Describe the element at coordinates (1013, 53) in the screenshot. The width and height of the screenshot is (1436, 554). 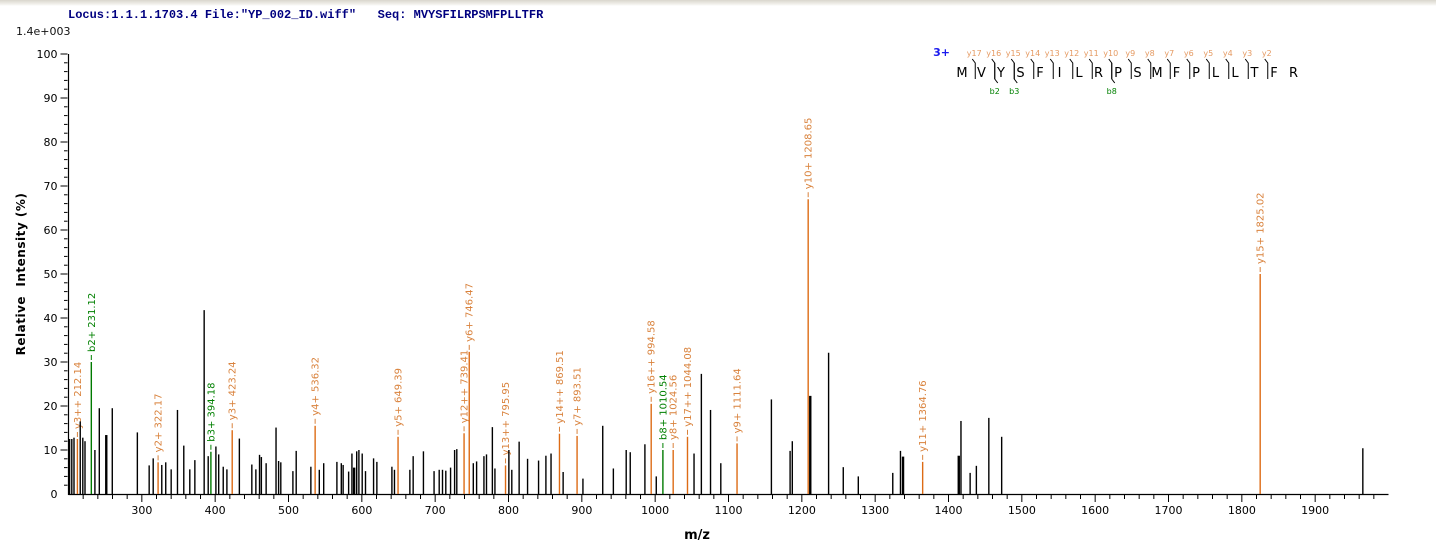
I see `ladder-y-label-y15: y15` at that location.